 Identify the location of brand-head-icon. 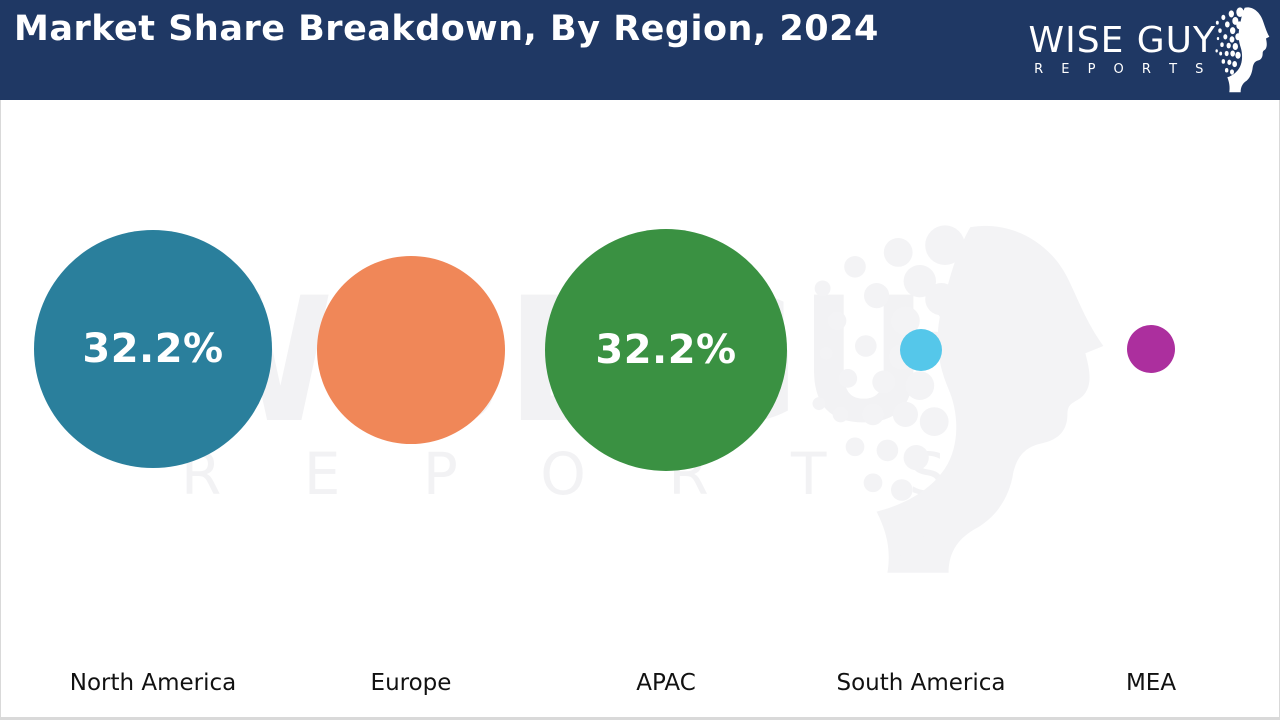
(1242, 50).